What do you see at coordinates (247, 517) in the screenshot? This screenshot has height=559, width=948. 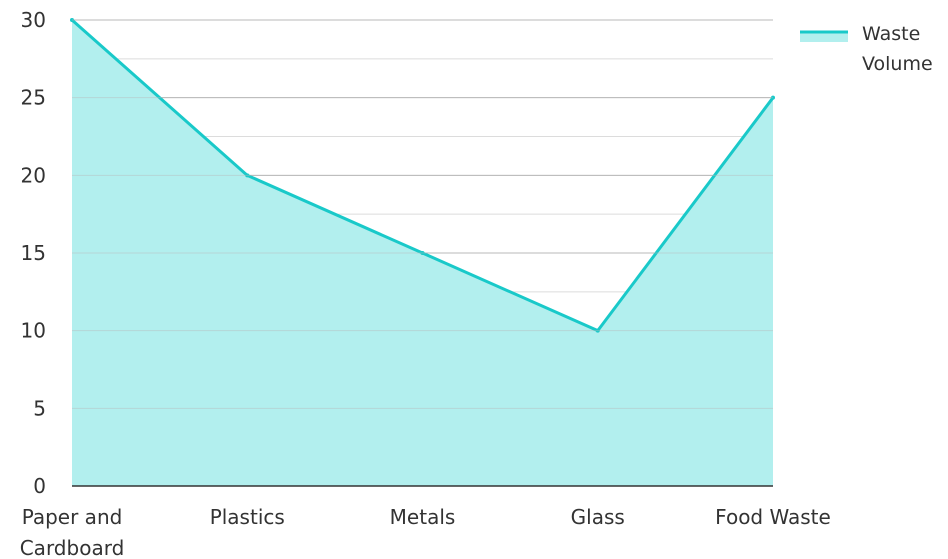 I see `x-tick-label: Plastics` at bounding box center [247, 517].